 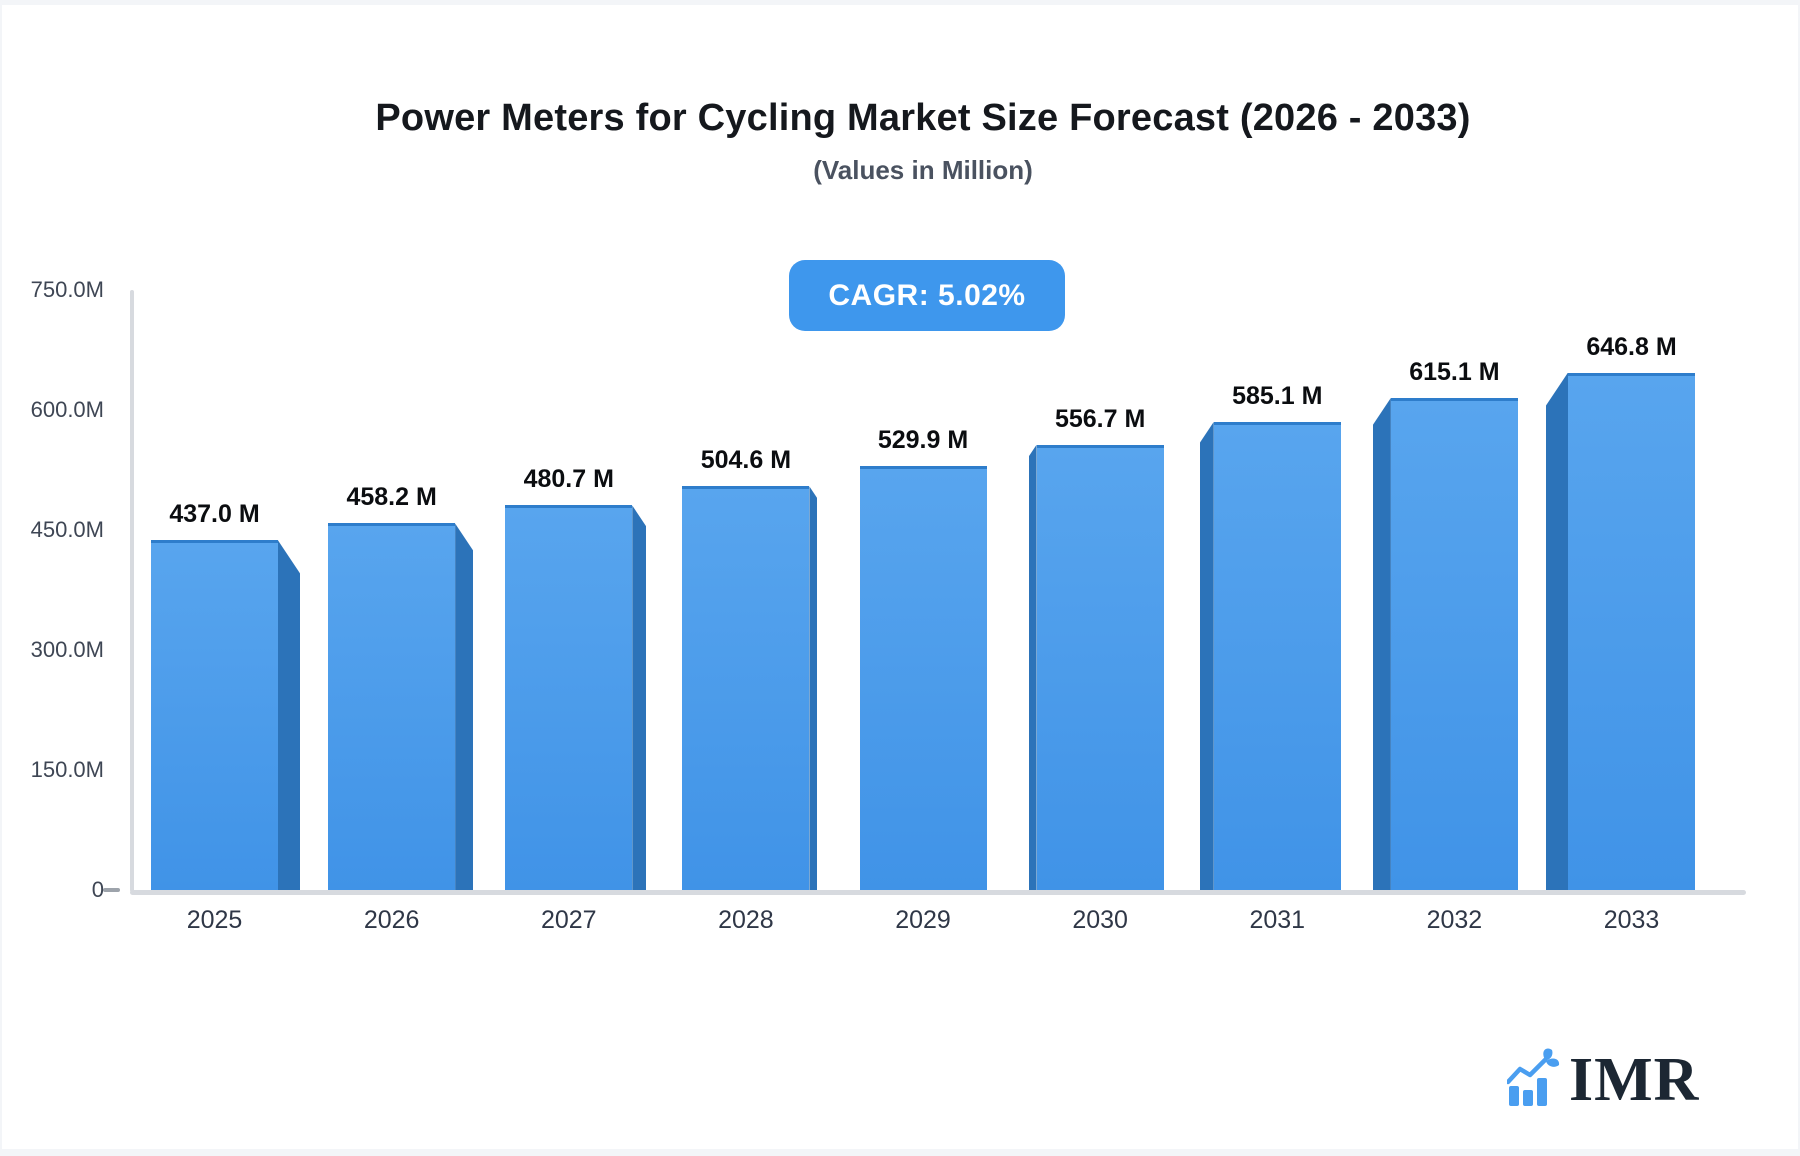 What do you see at coordinates (214, 715) in the screenshot?
I see `bar-2025` at bounding box center [214, 715].